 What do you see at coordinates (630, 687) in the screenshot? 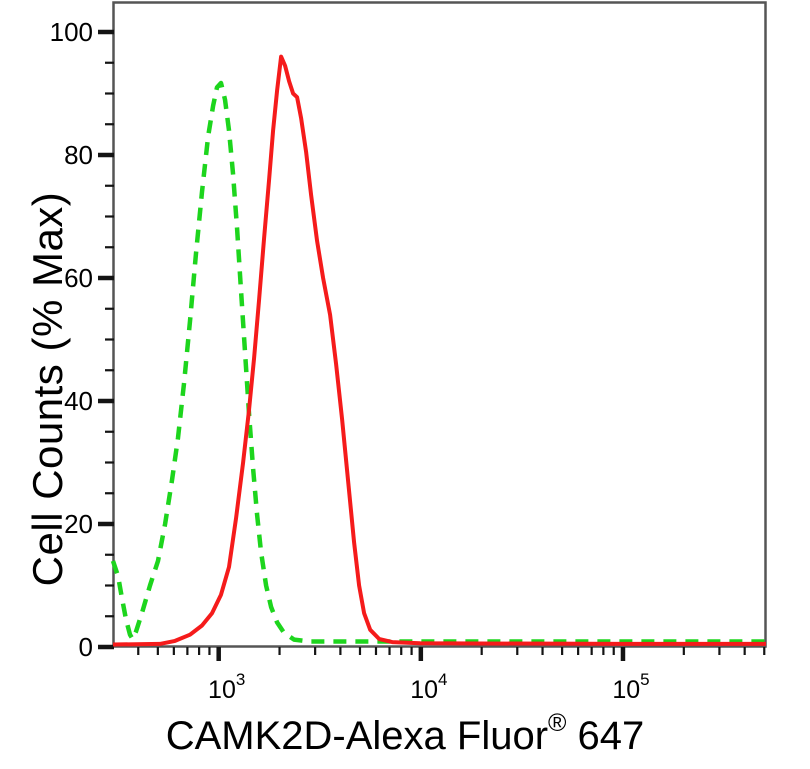
I see `x-tick-label: 10⁵` at bounding box center [630, 687].